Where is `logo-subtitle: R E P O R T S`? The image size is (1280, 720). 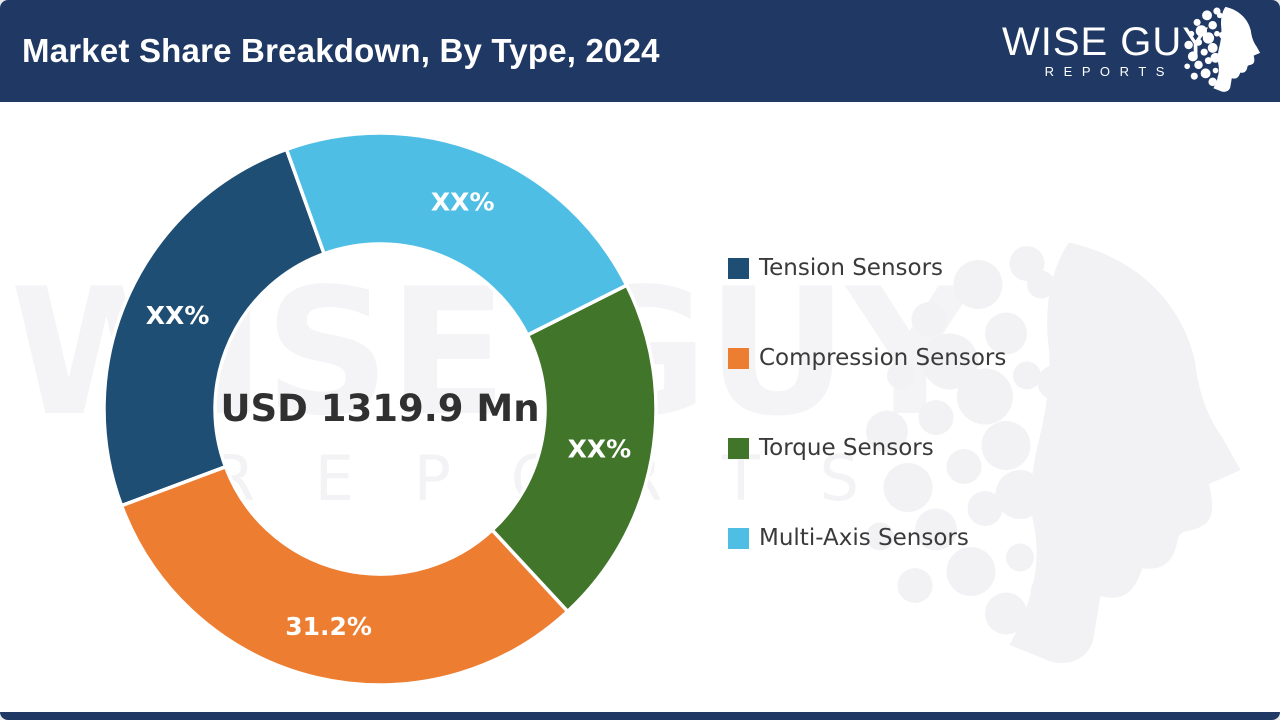 logo-subtitle: R E P O R T S is located at coordinates (1106, 71).